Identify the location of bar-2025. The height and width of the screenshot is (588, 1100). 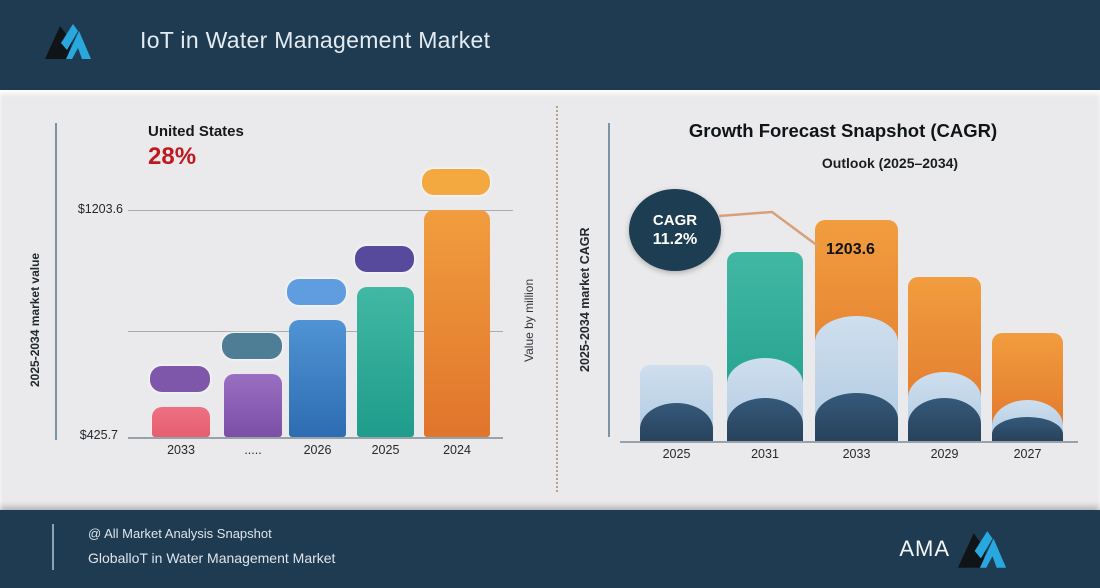
(385, 362).